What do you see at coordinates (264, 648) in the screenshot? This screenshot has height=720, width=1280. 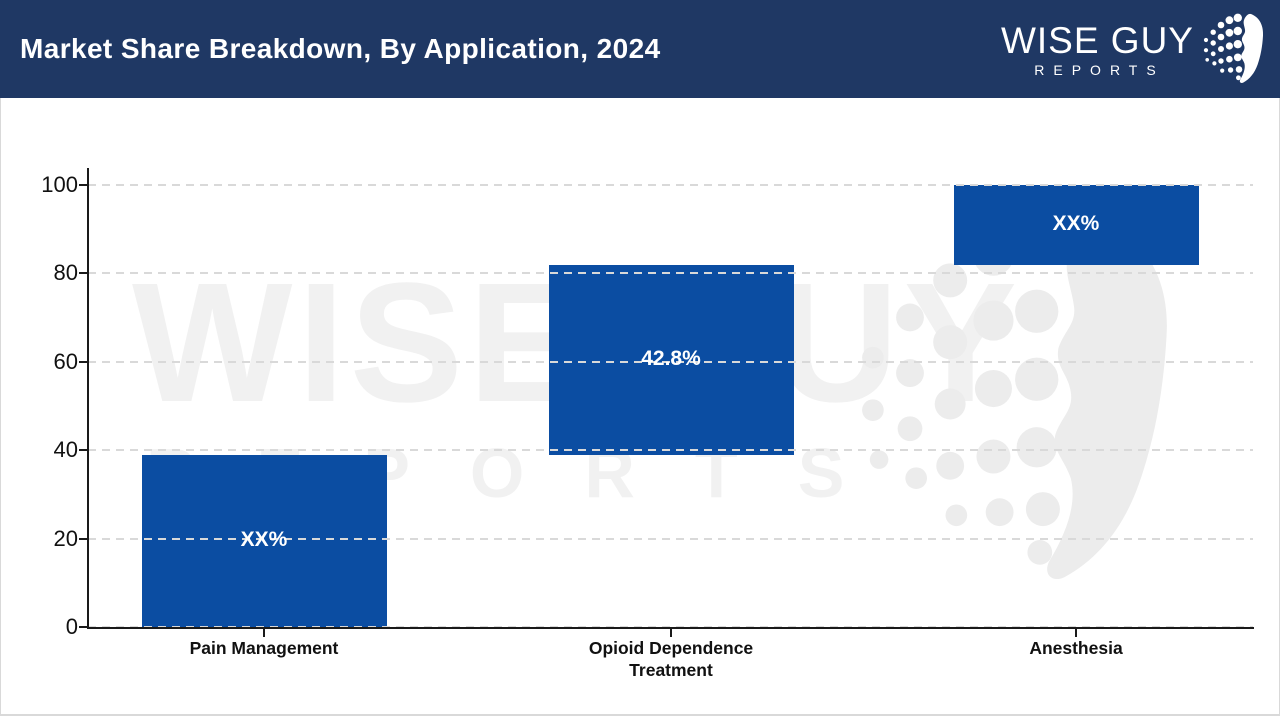 I see `x-axis-label-pain-management: Pain Management` at bounding box center [264, 648].